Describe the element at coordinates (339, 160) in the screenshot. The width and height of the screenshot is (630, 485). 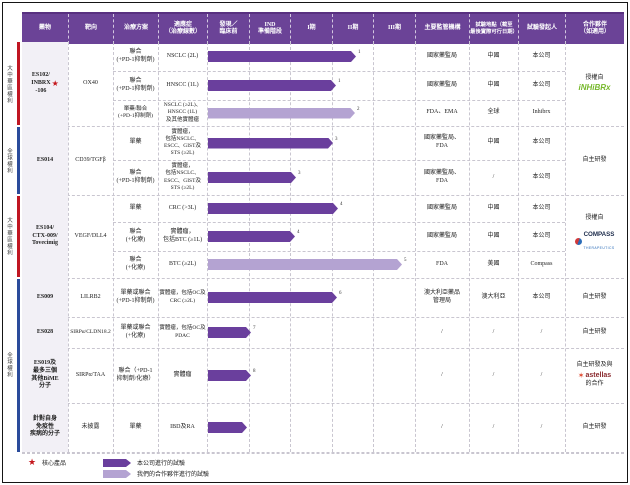
I see `row-divider` at that location.